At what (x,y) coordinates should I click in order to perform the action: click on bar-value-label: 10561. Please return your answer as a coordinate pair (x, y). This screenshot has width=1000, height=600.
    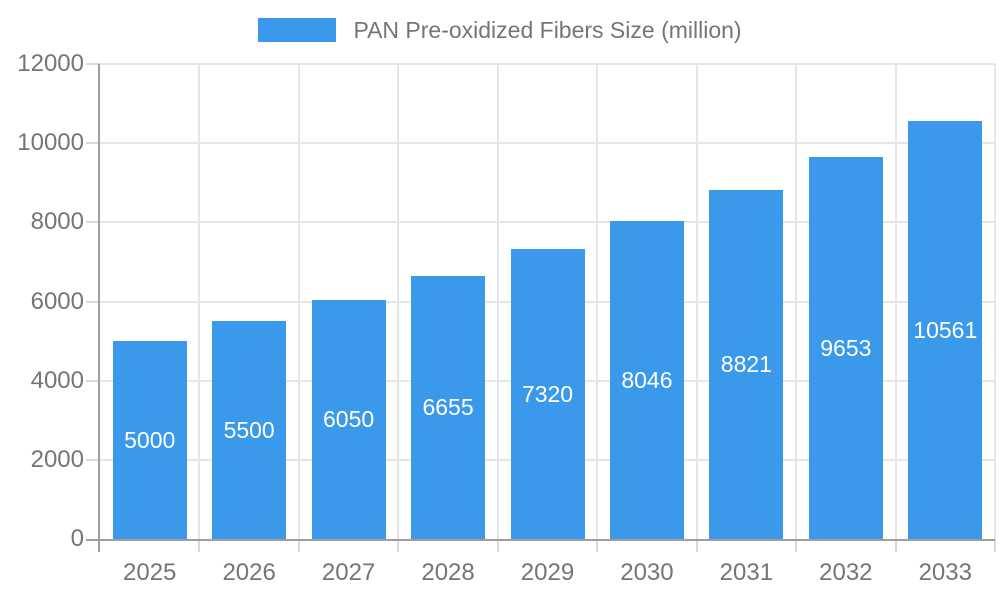
    Looking at the image, I should click on (945, 329).